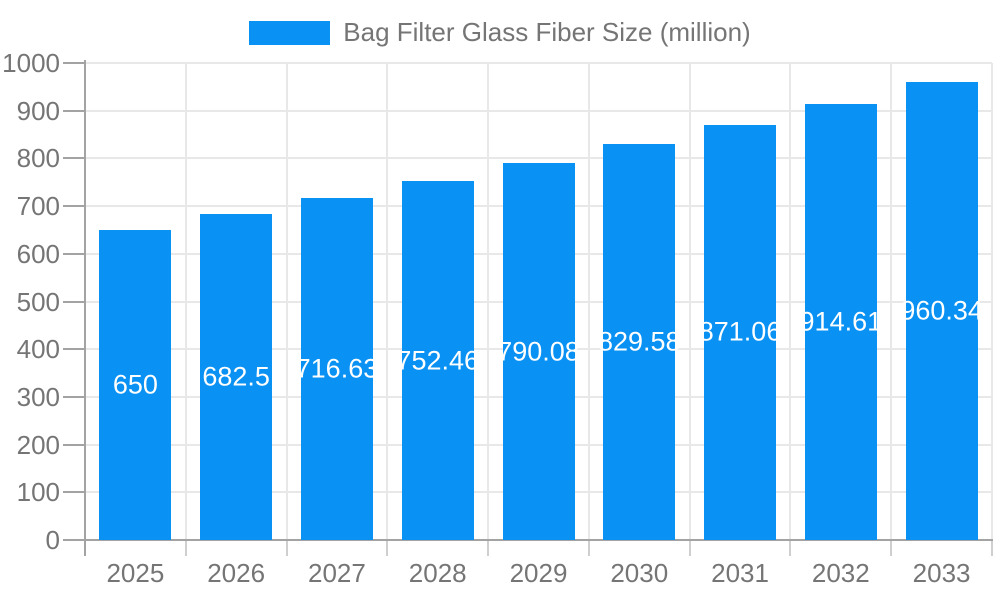  I want to click on y-axis-line, so click(85, 308).